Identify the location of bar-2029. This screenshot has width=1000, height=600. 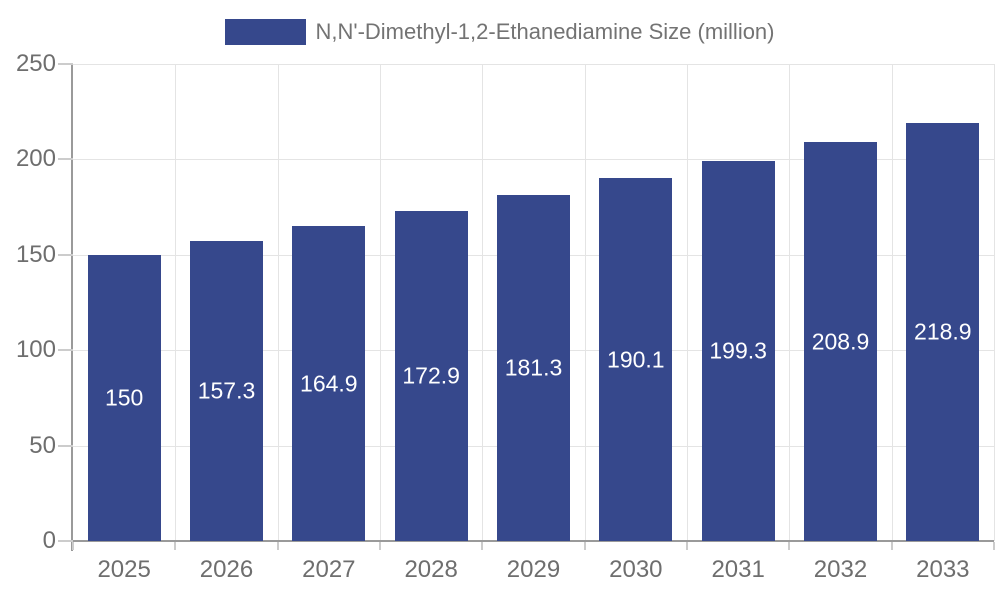
(533, 368).